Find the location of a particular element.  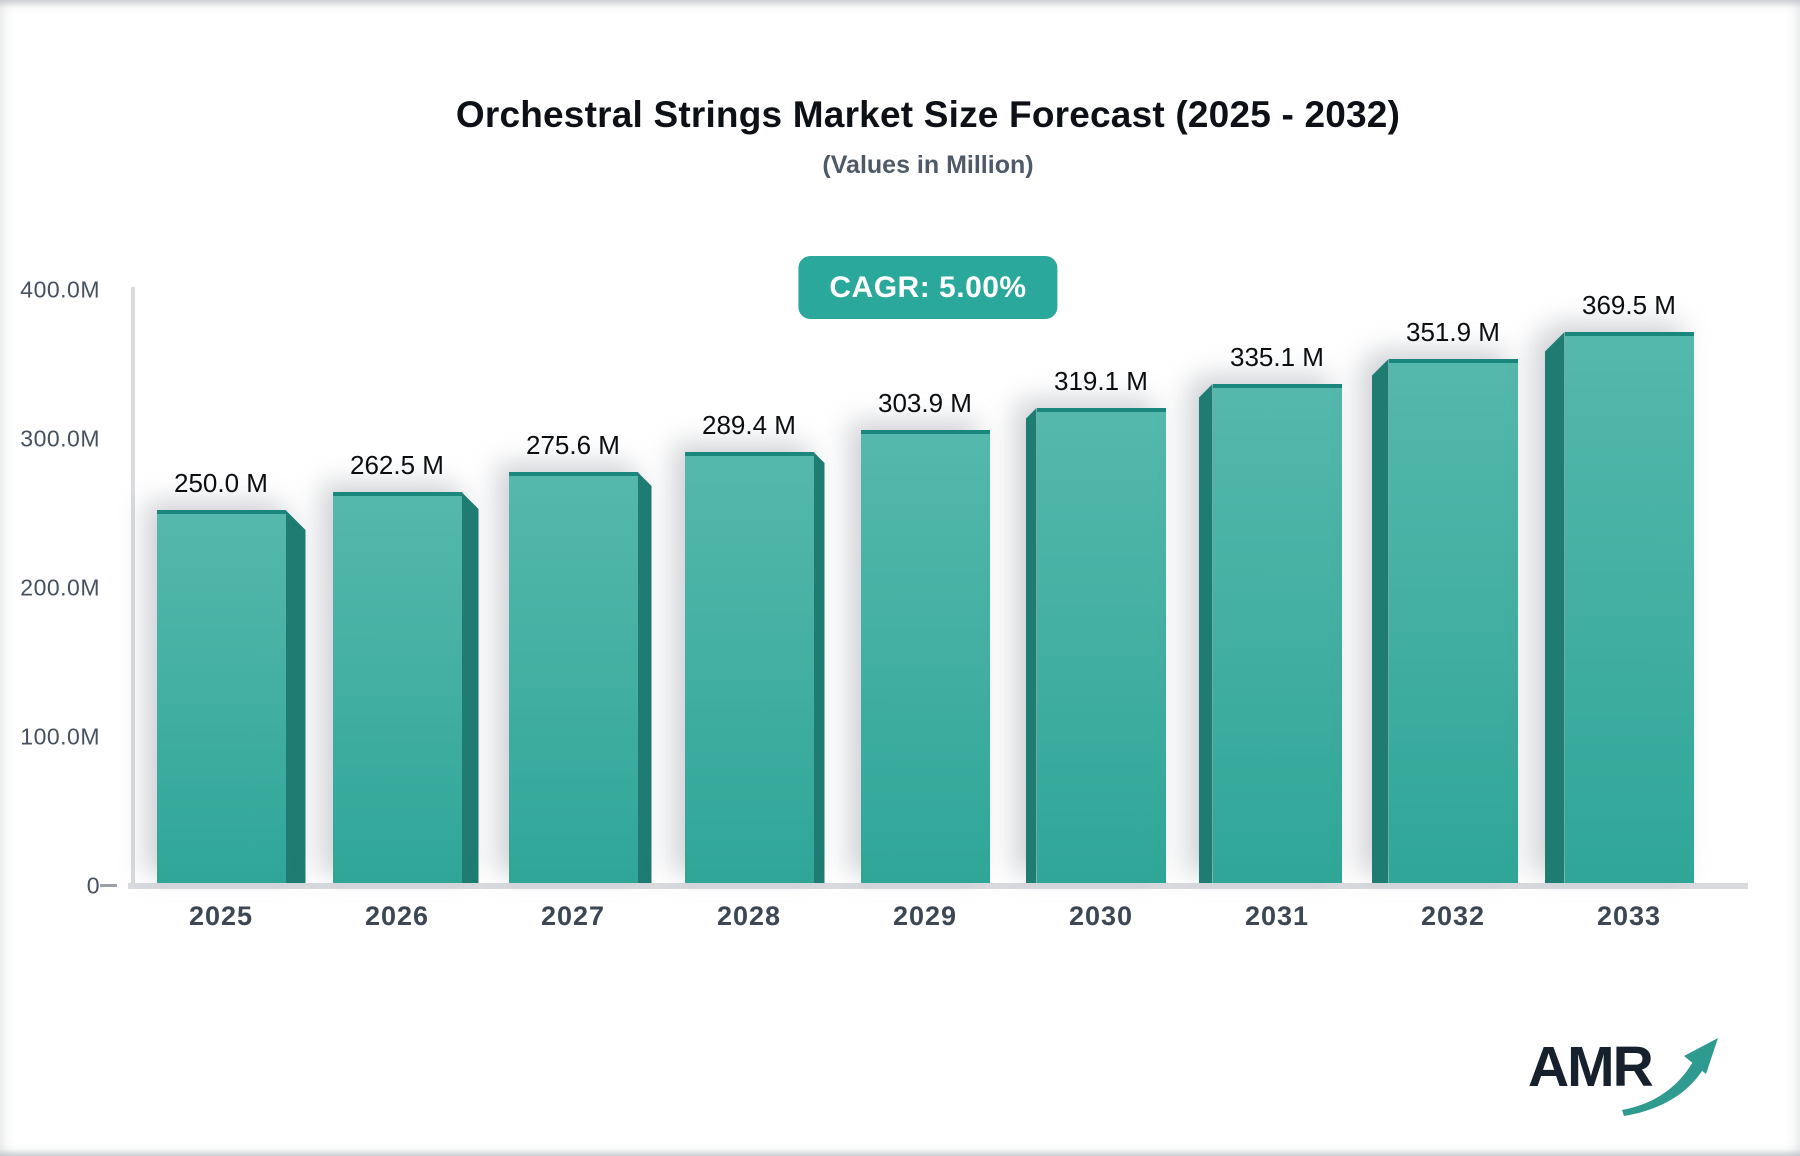

bar-2029 is located at coordinates (925, 656).